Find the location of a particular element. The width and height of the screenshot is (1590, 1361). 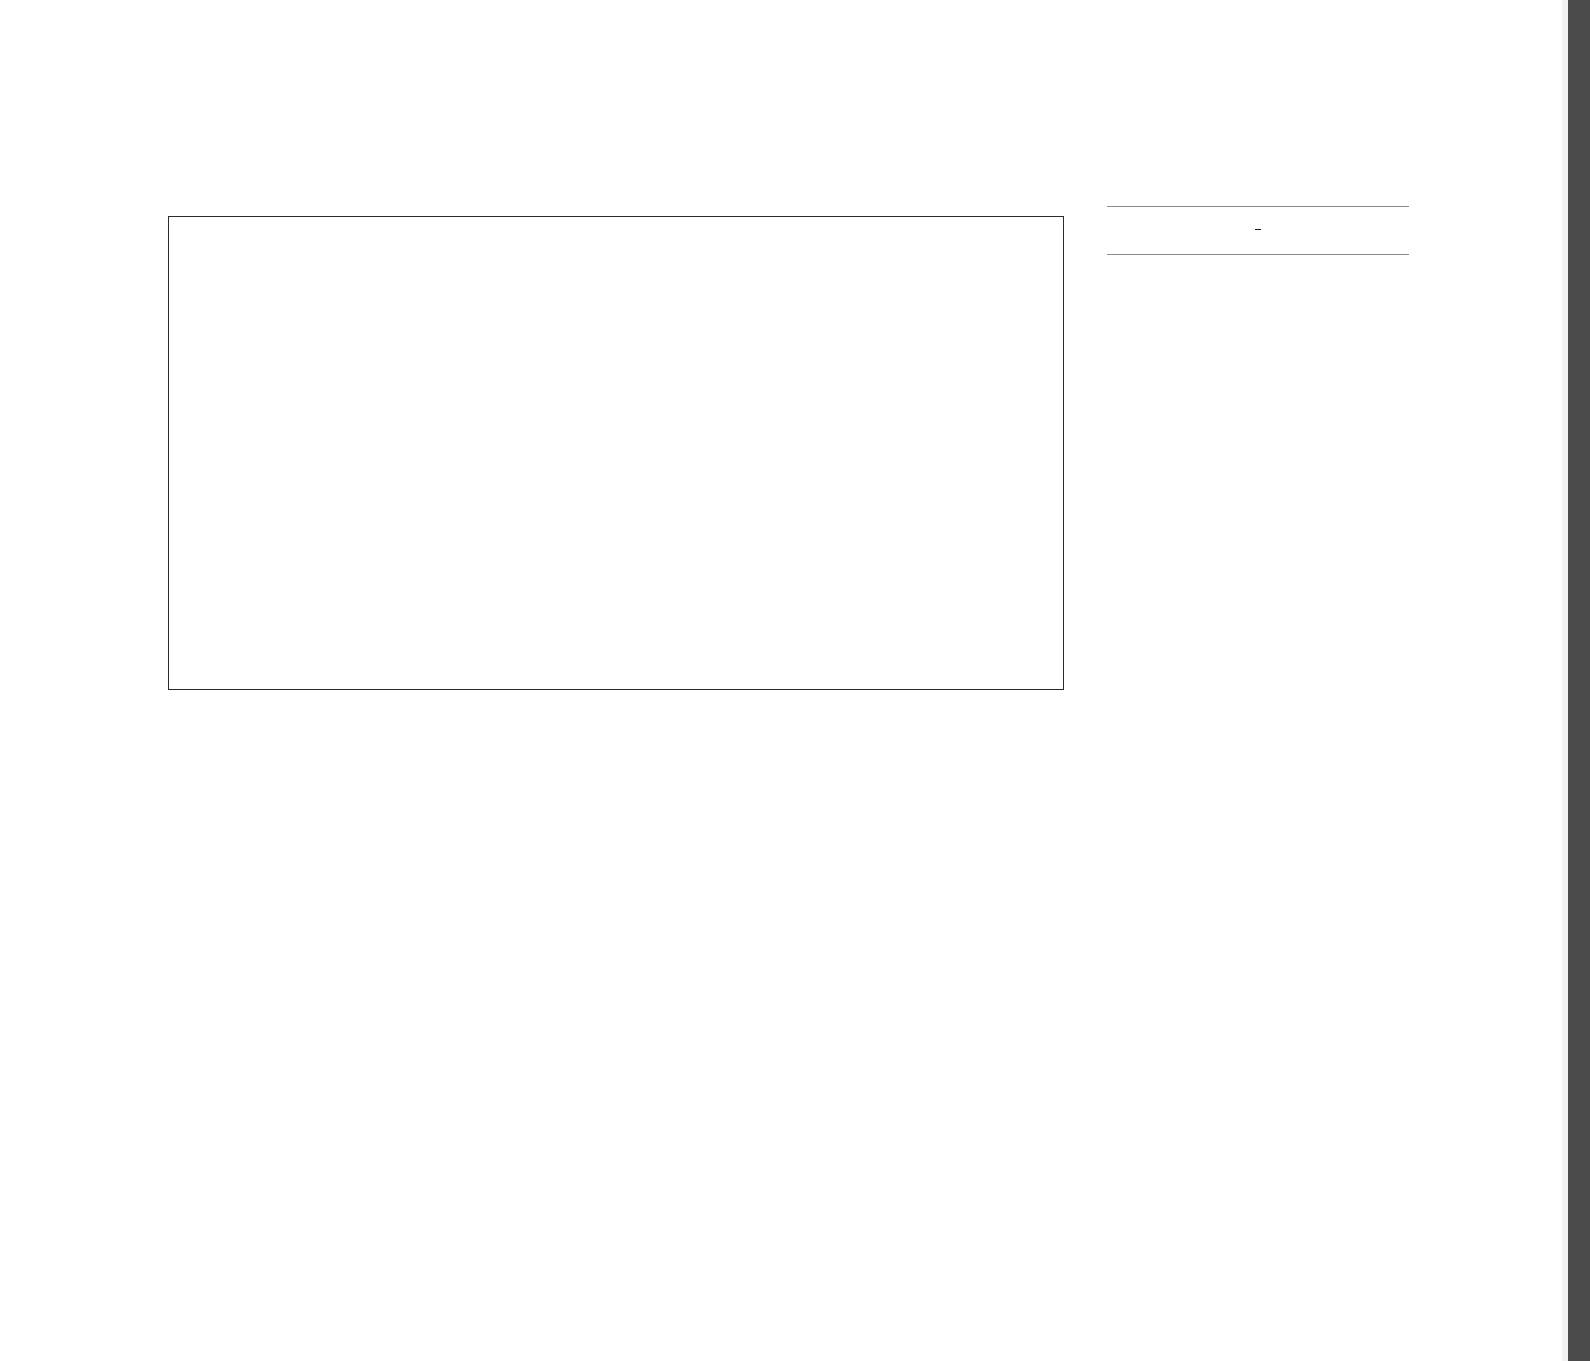

bottom-axis-tick-labels is located at coordinates (616, 700).